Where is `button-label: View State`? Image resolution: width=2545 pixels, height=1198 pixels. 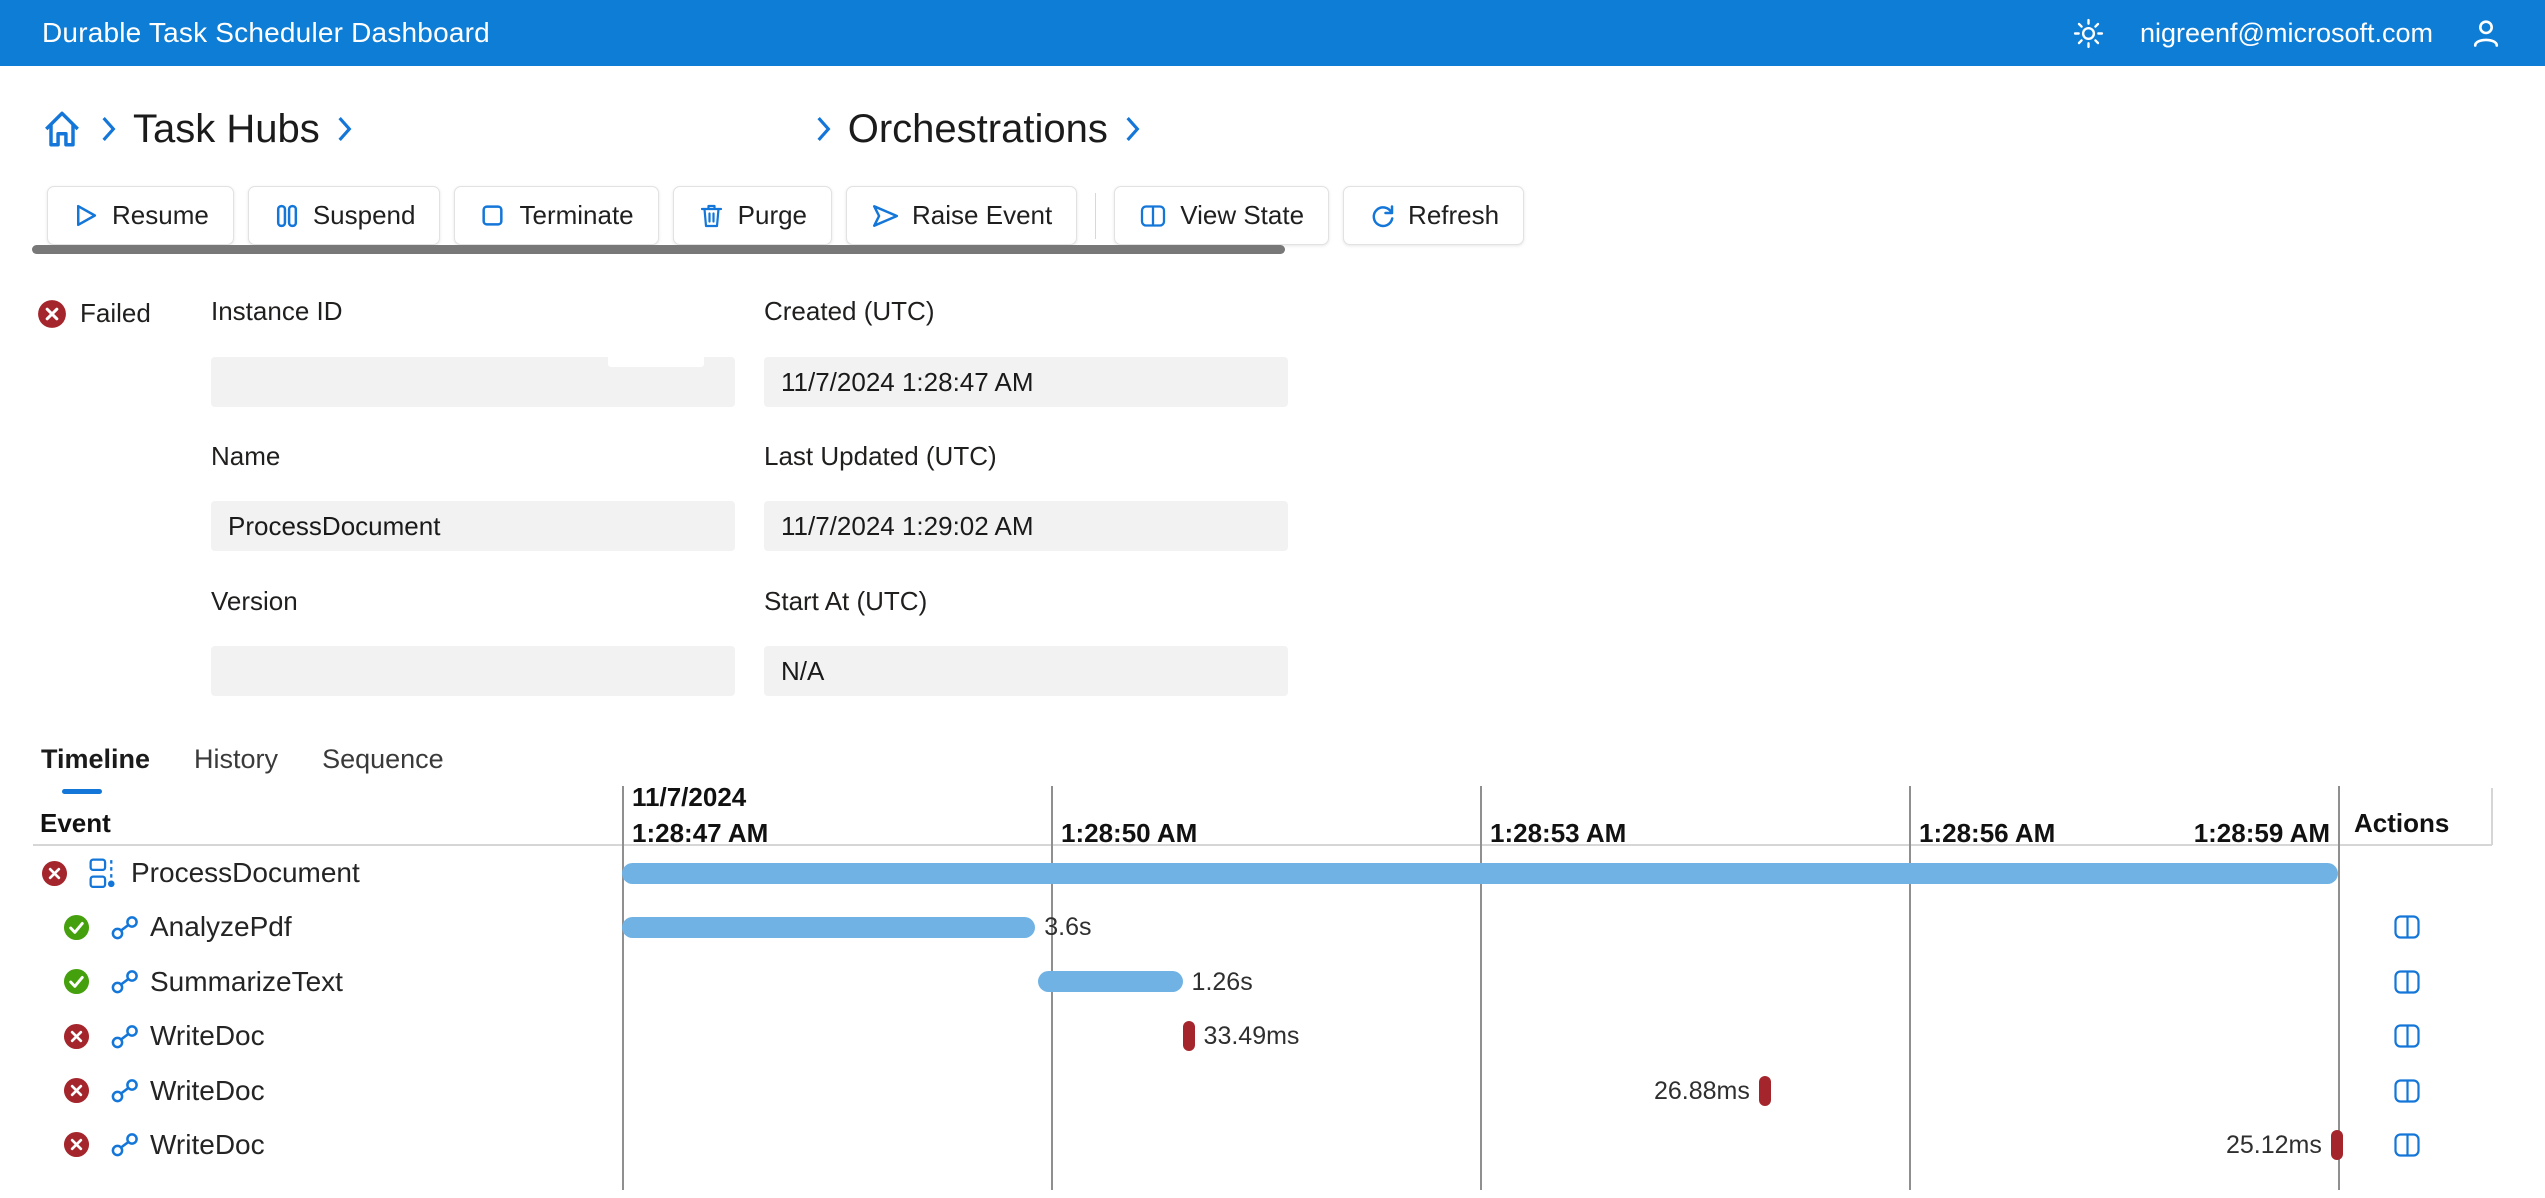 button-label: View State is located at coordinates (1242, 215).